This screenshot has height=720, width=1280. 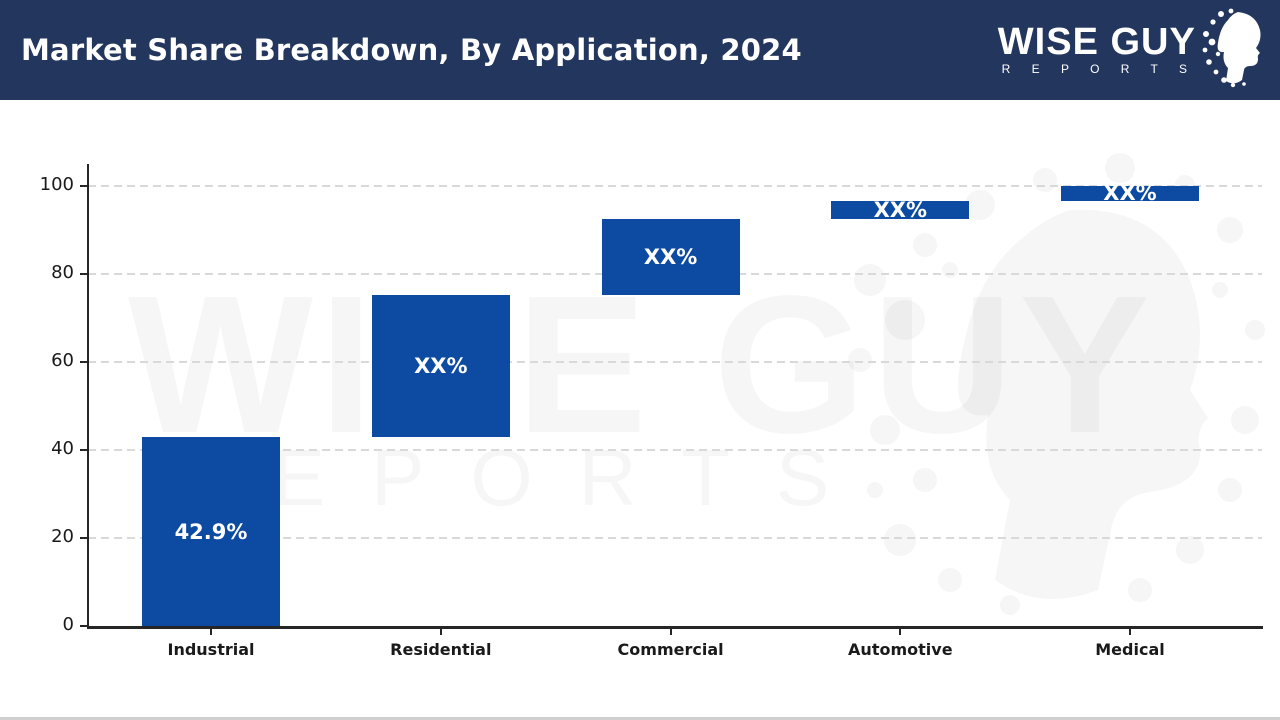 I want to click on logo-face-icon, so click(x=1233, y=50).